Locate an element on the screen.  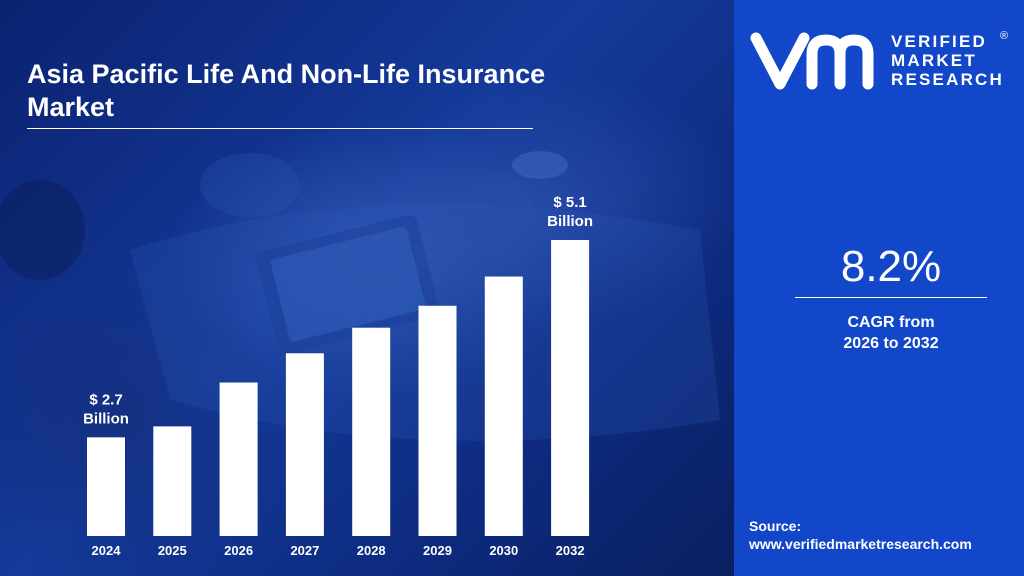
cagr-label-line2: 2026 to 2032 is located at coordinates (891, 343).